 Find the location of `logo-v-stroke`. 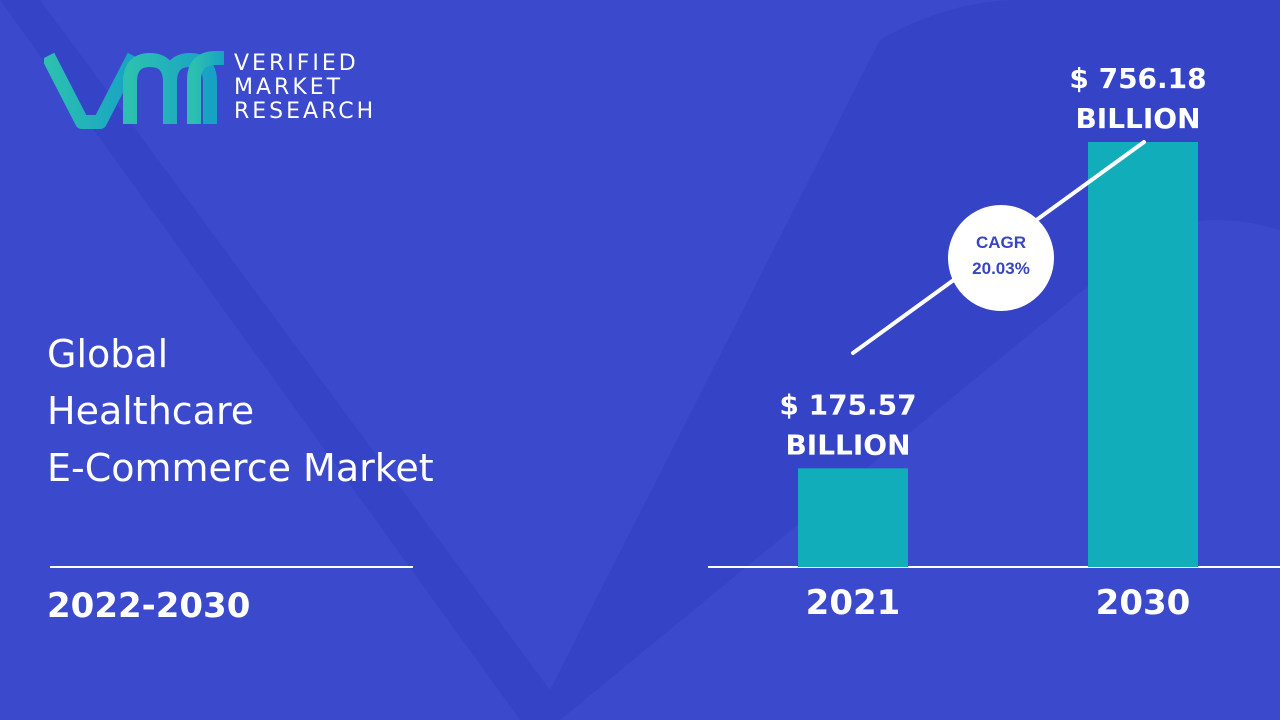

logo-v-stroke is located at coordinates (92, 90).